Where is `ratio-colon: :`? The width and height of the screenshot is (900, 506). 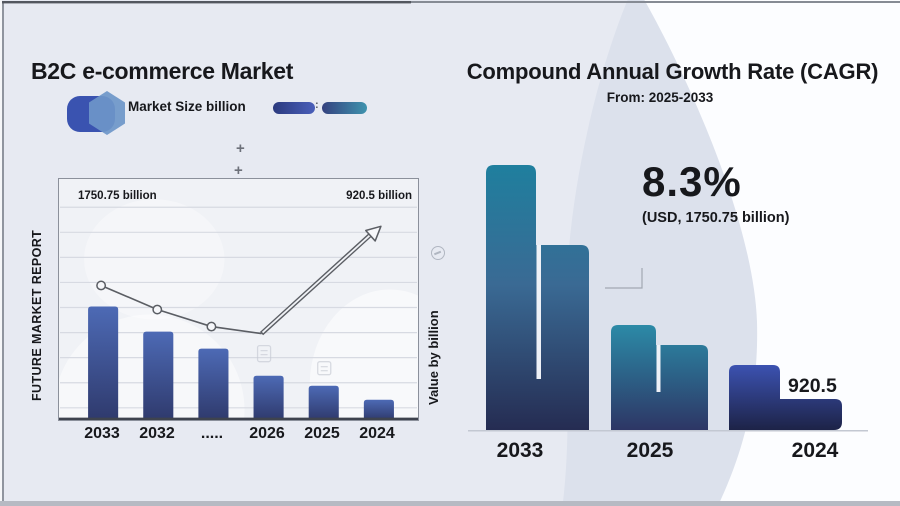 ratio-colon: : is located at coordinates (317, 105).